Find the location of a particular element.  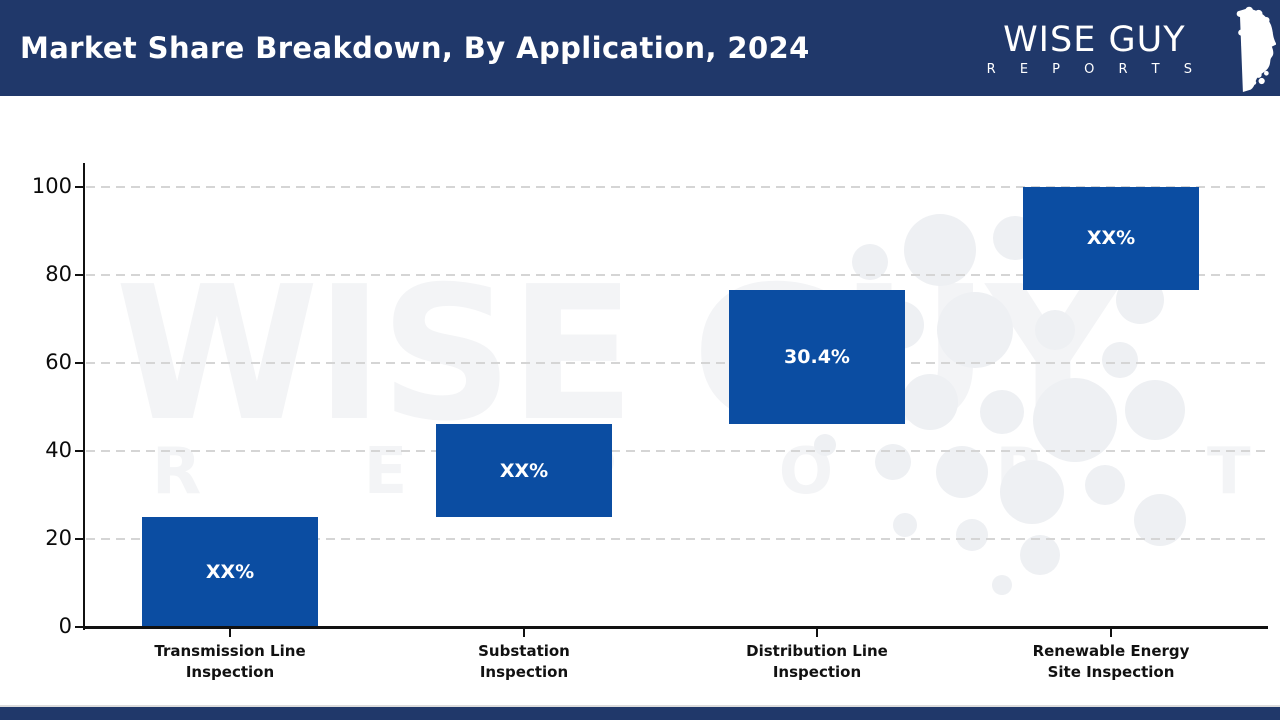

bar-segment-2: XX% is located at coordinates (524, 470).